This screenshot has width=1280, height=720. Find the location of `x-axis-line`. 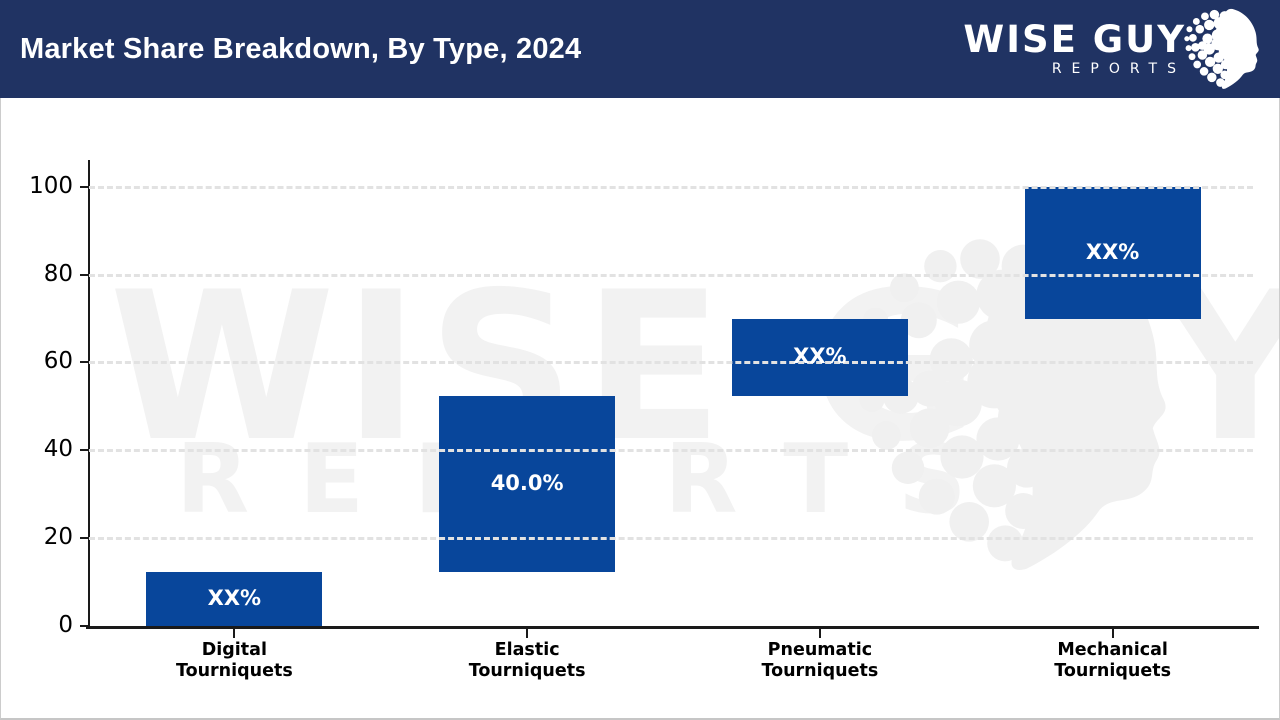

x-axis-line is located at coordinates (672, 627).